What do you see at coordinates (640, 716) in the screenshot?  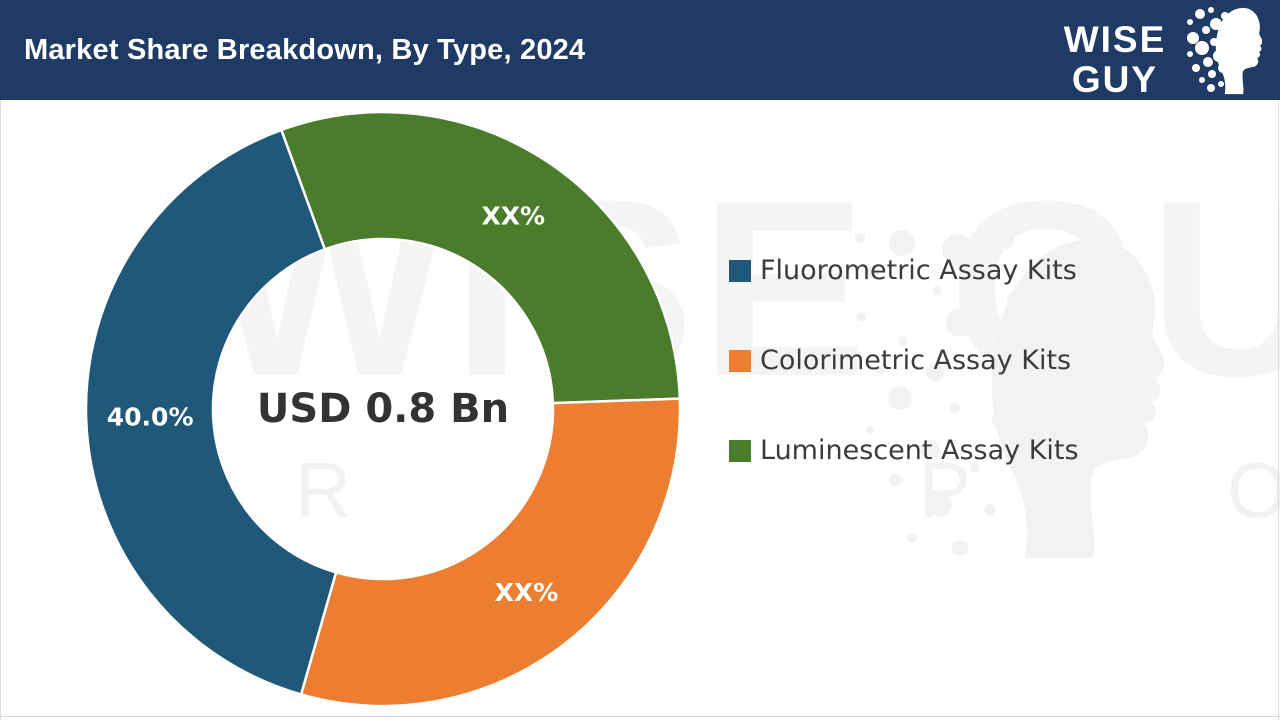 I see `page-border-bottom` at bounding box center [640, 716].